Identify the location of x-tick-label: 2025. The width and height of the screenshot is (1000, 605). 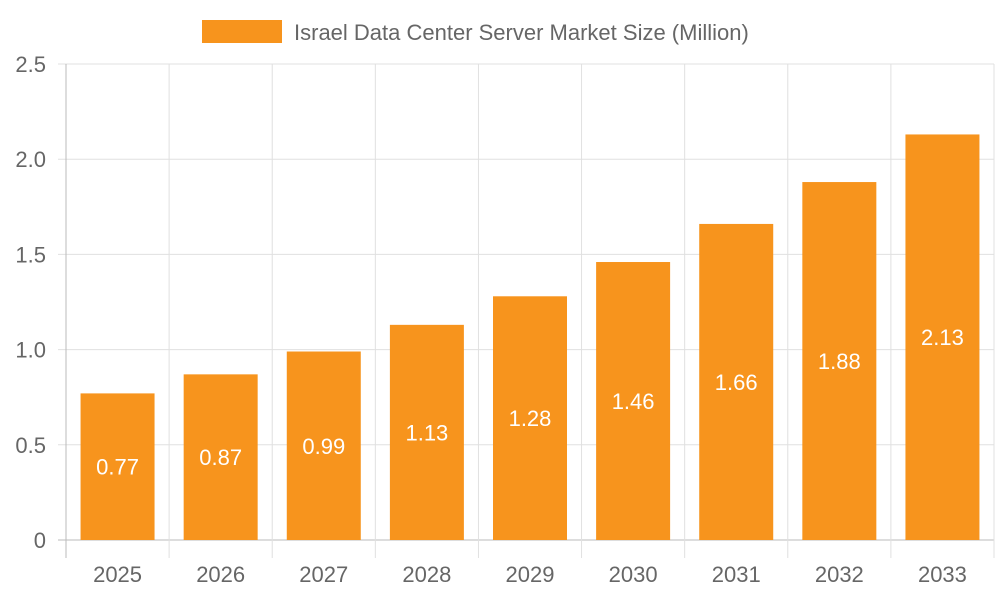
(117, 574).